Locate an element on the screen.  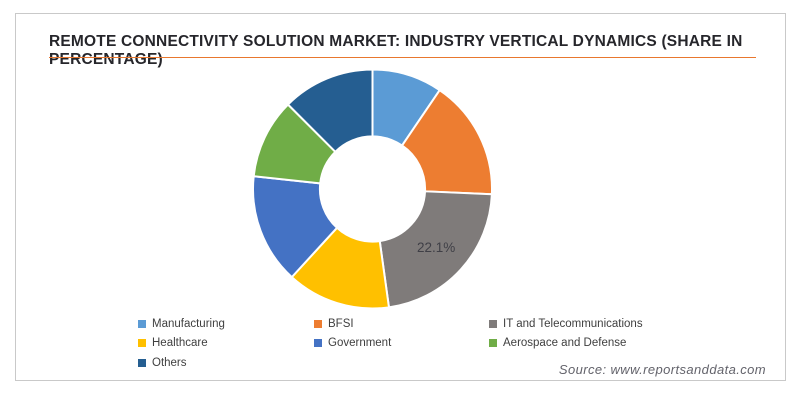
legend-swatch-others is located at coordinates (142, 362).